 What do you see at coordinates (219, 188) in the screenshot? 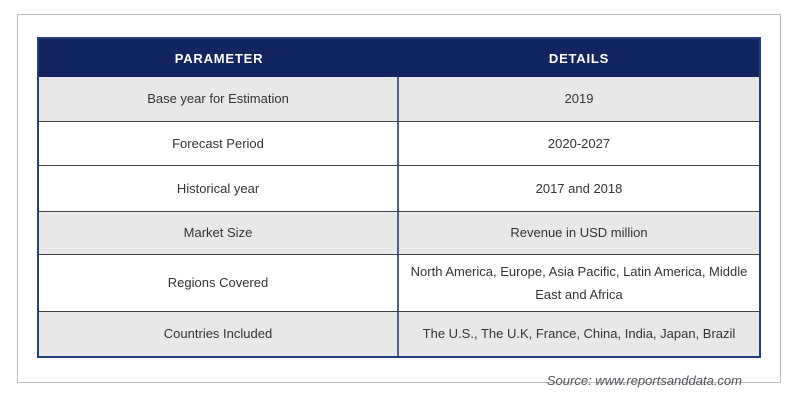
I see `parameter-cell: Historical year` at bounding box center [219, 188].